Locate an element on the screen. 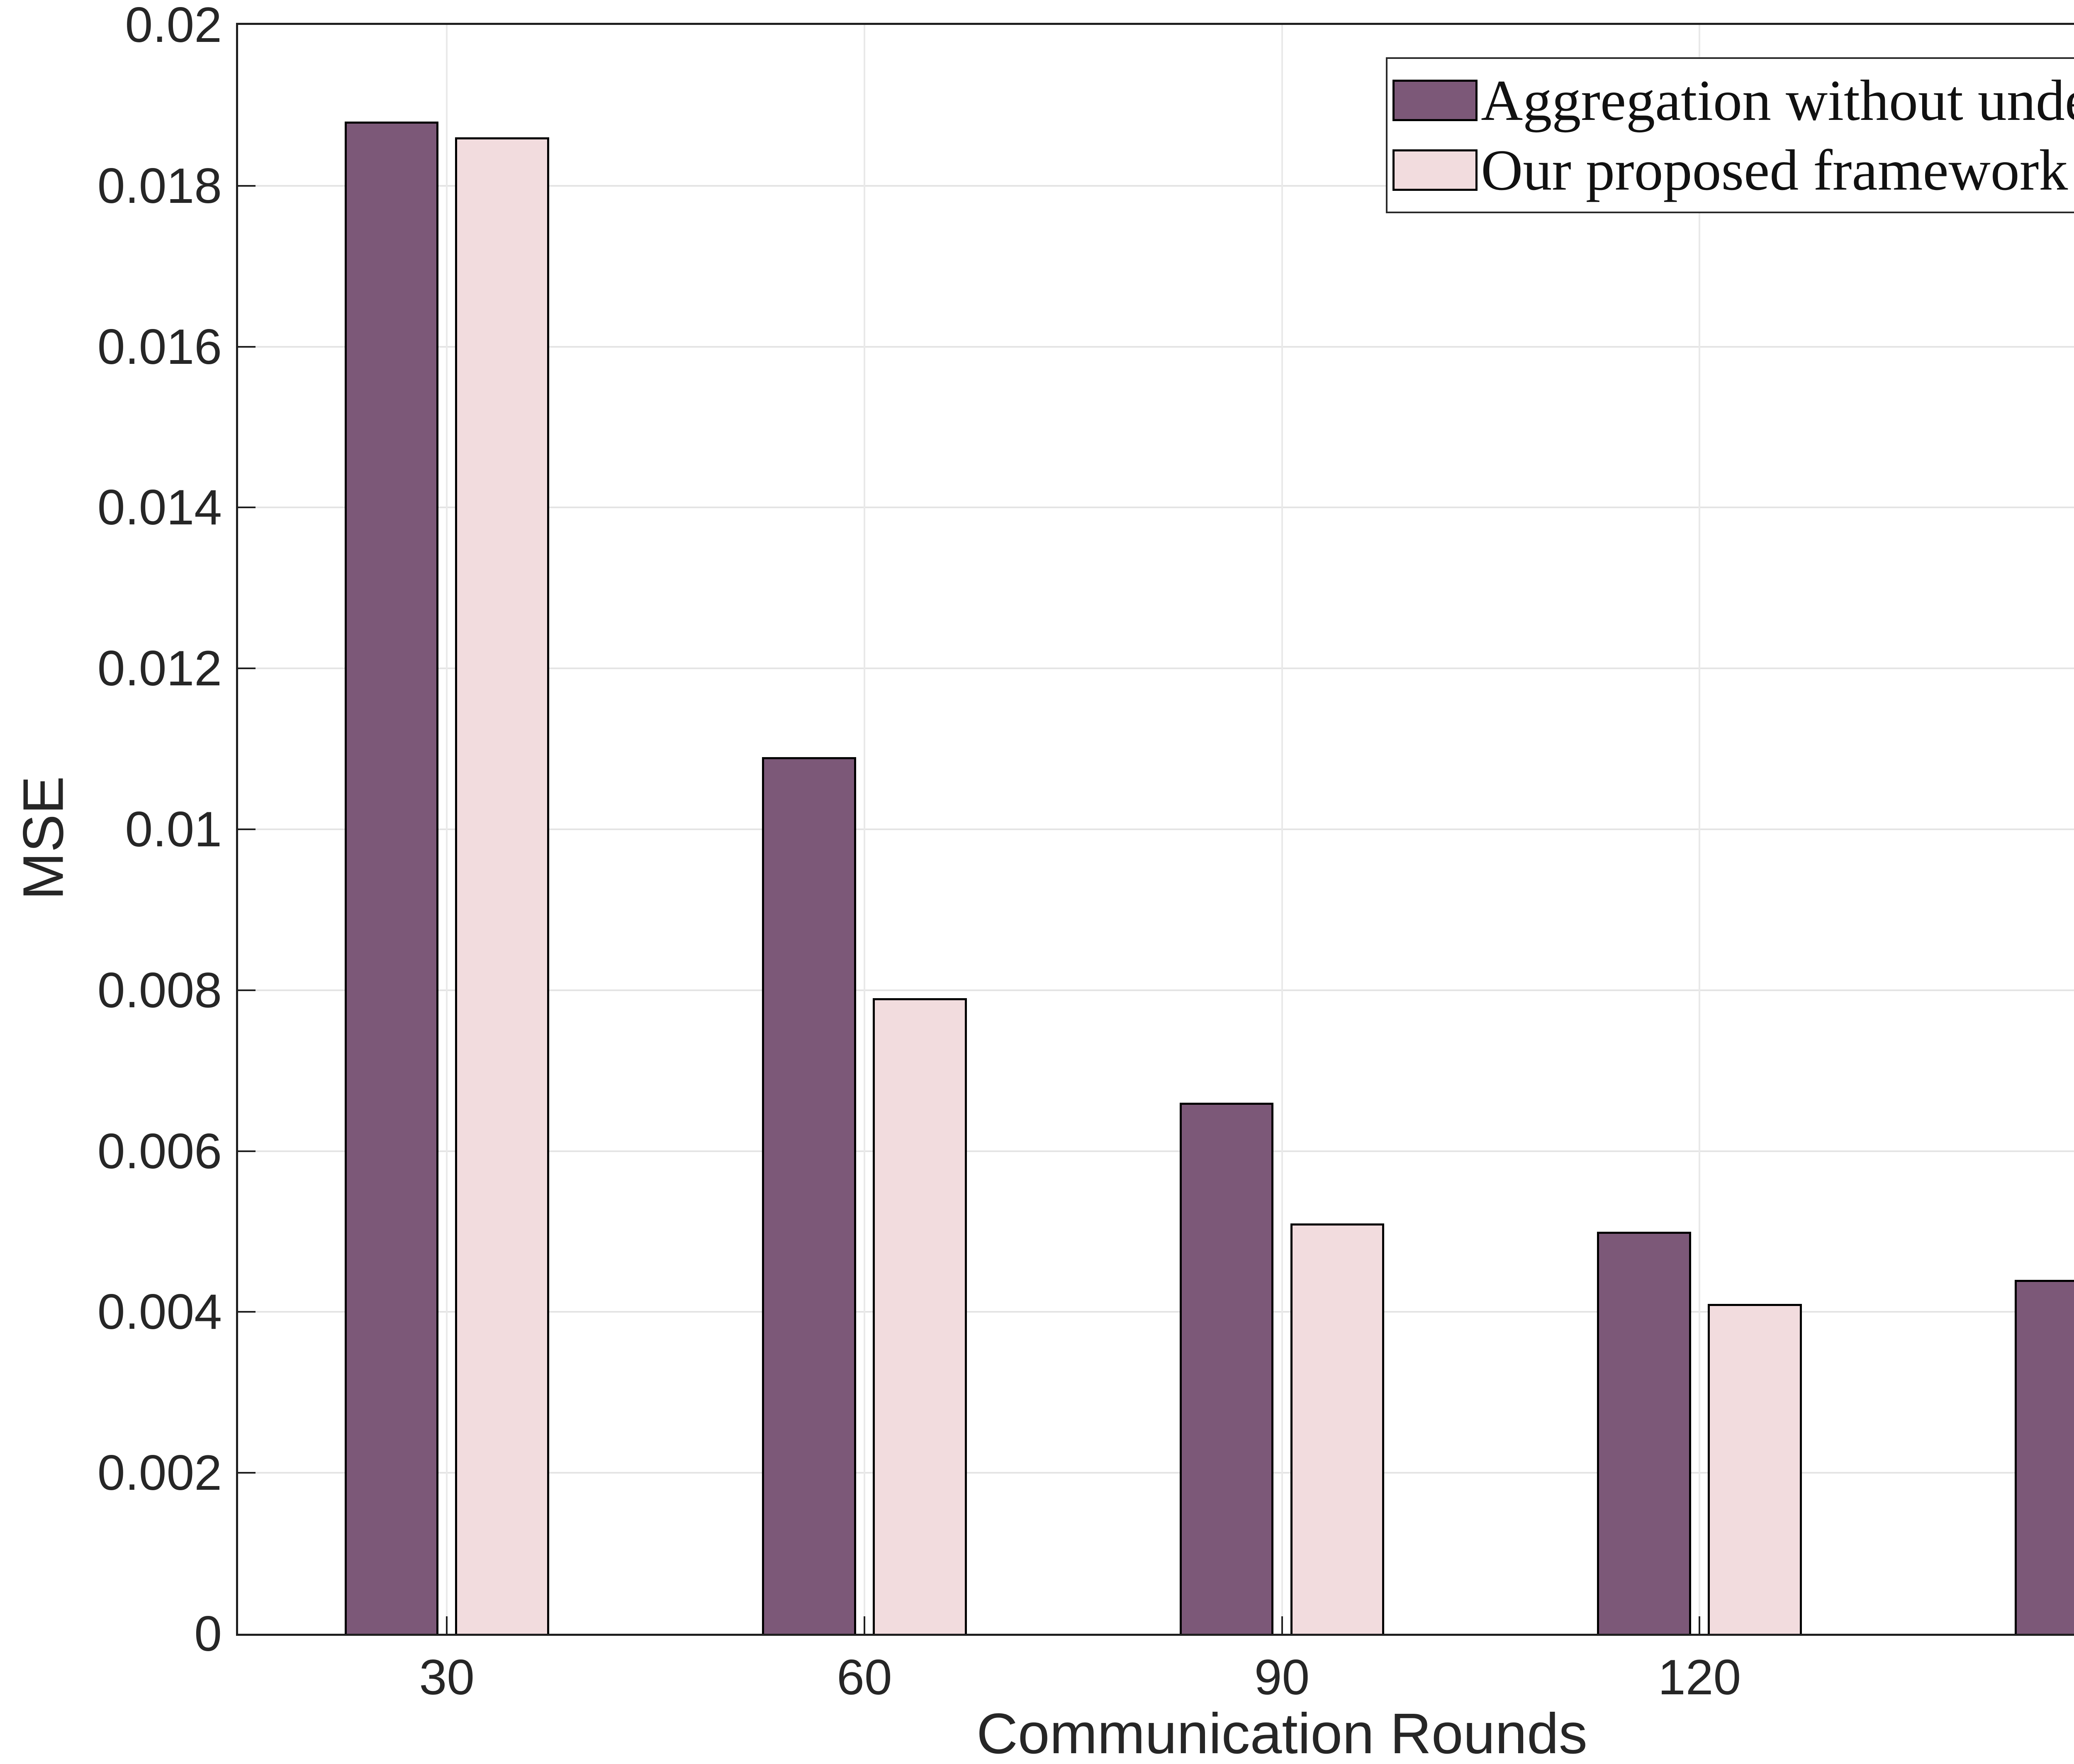 This screenshot has height=1764, width=2074. y-tick-label: 0.02 is located at coordinates (173, 26).